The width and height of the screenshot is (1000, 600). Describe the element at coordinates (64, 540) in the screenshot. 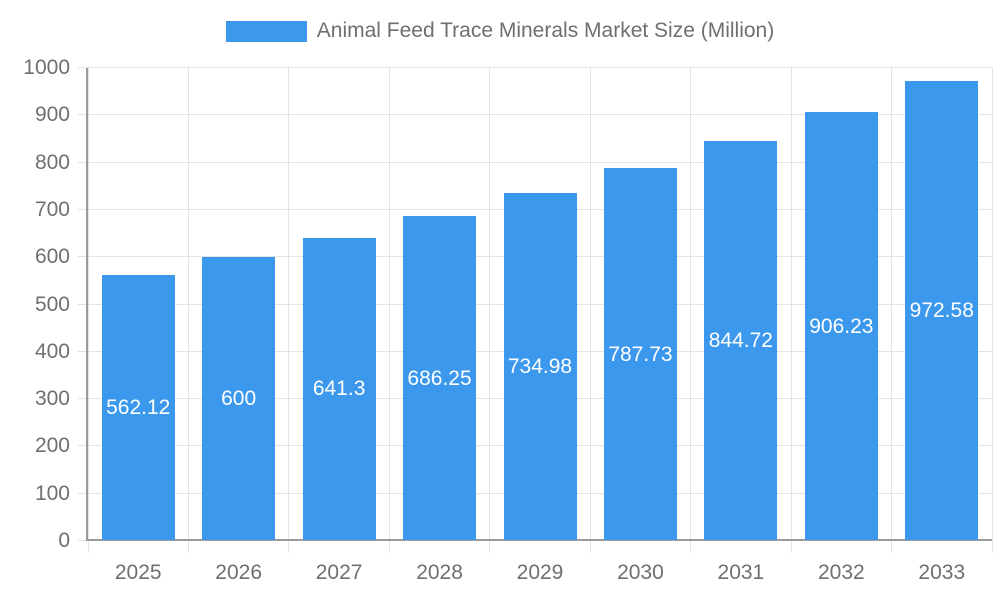

I see `y-axis-tick-label: 0` at that location.